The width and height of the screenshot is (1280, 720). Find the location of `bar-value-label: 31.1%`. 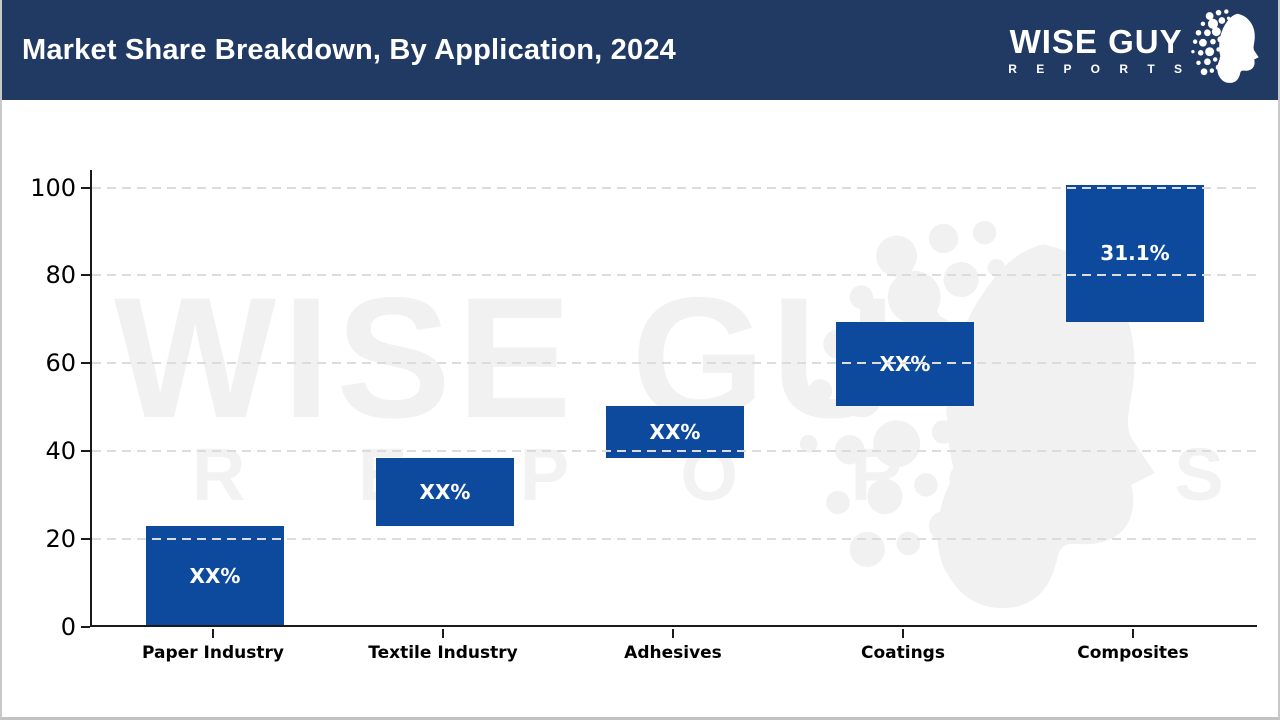

bar-value-label: 31.1% is located at coordinates (1135, 253).